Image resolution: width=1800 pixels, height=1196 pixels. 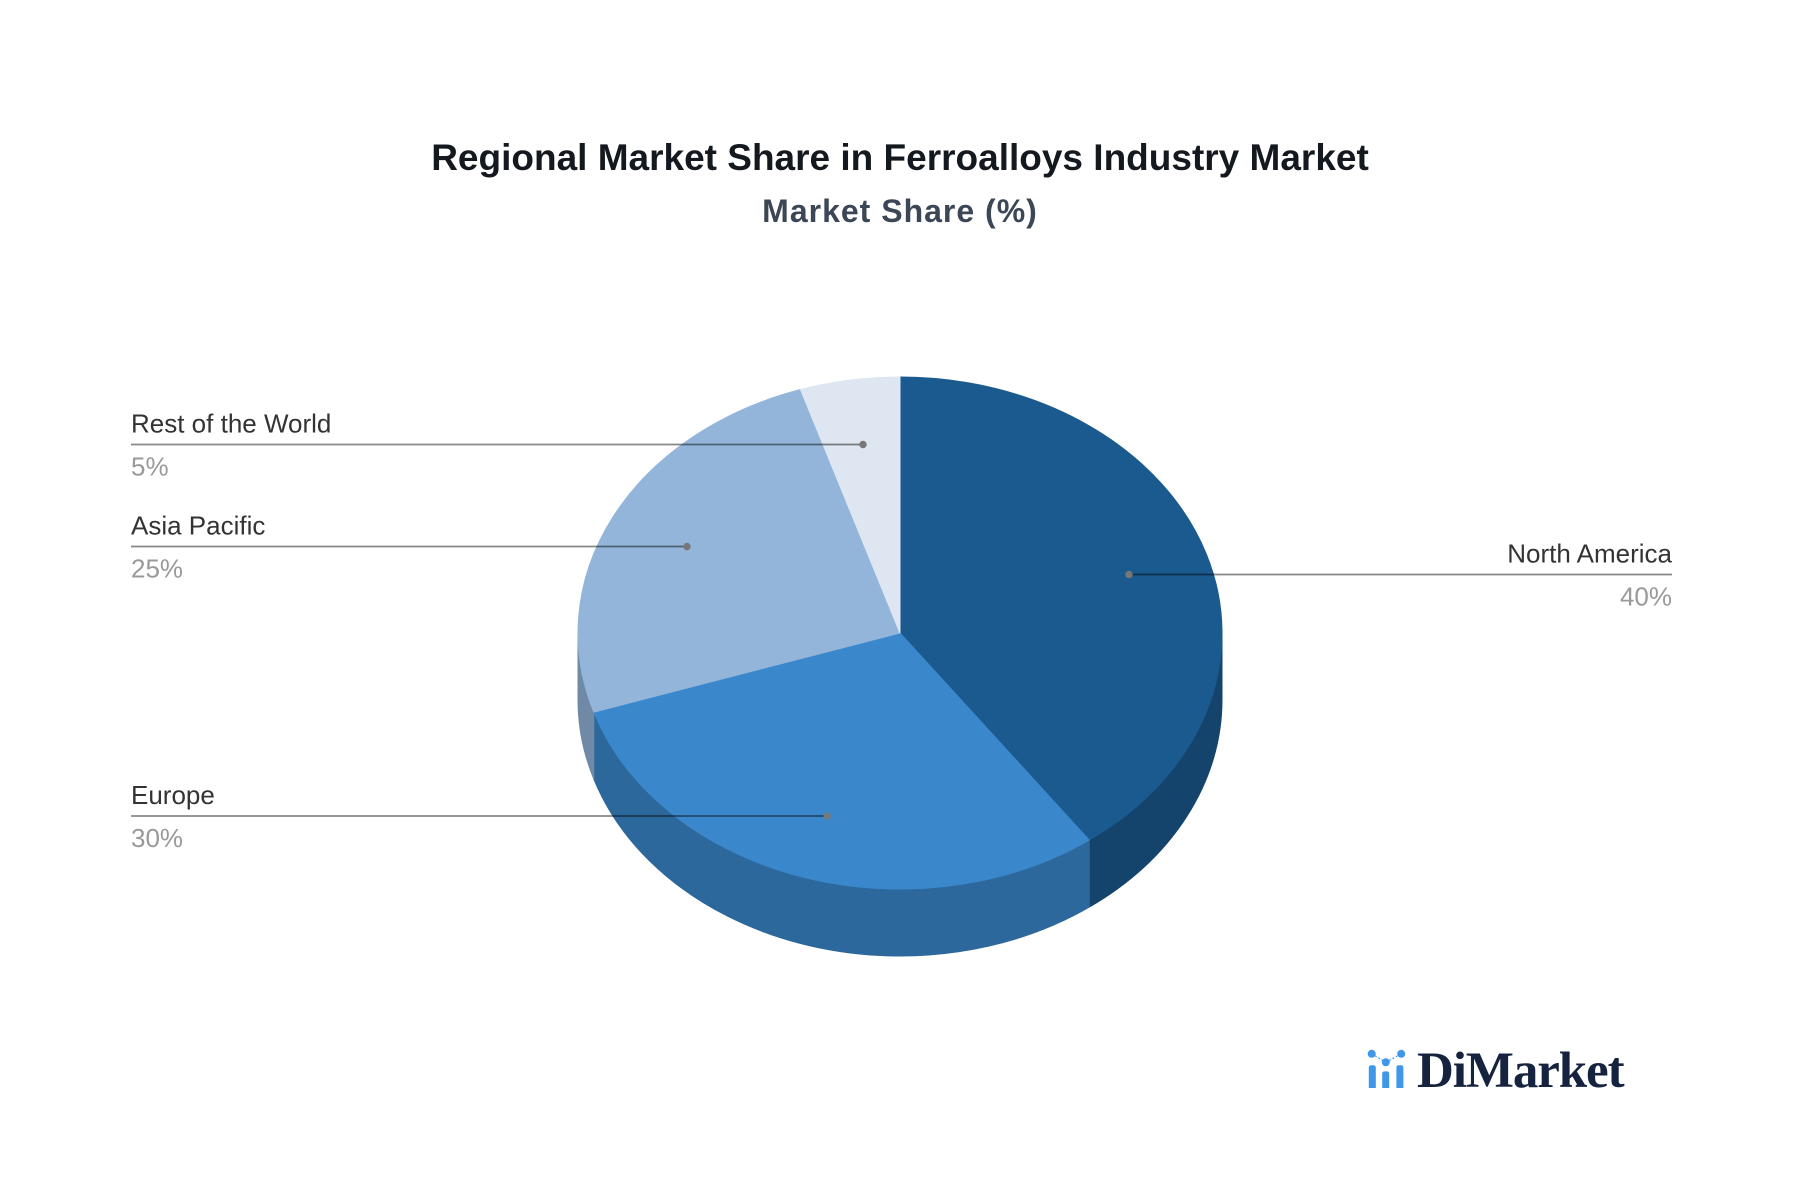 I want to click on svg-text: 30%, so click(x=157, y=838).